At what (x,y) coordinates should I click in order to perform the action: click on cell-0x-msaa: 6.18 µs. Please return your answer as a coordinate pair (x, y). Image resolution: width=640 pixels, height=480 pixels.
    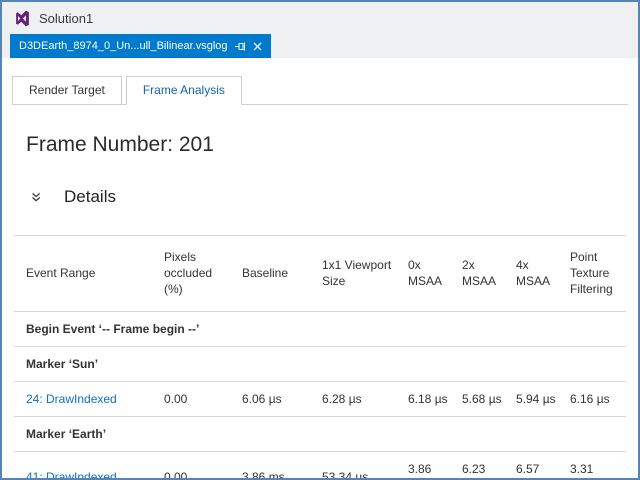
    Looking at the image, I should click on (428, 398).